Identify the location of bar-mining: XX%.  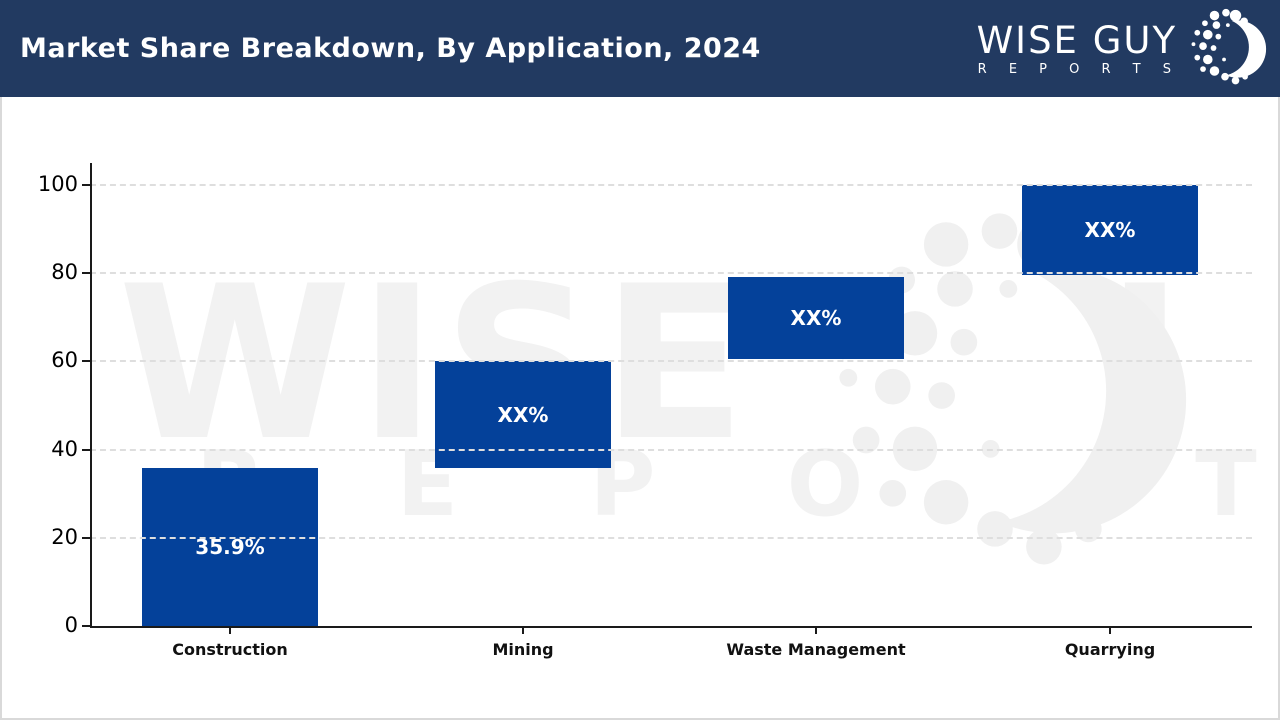
(523, 414).